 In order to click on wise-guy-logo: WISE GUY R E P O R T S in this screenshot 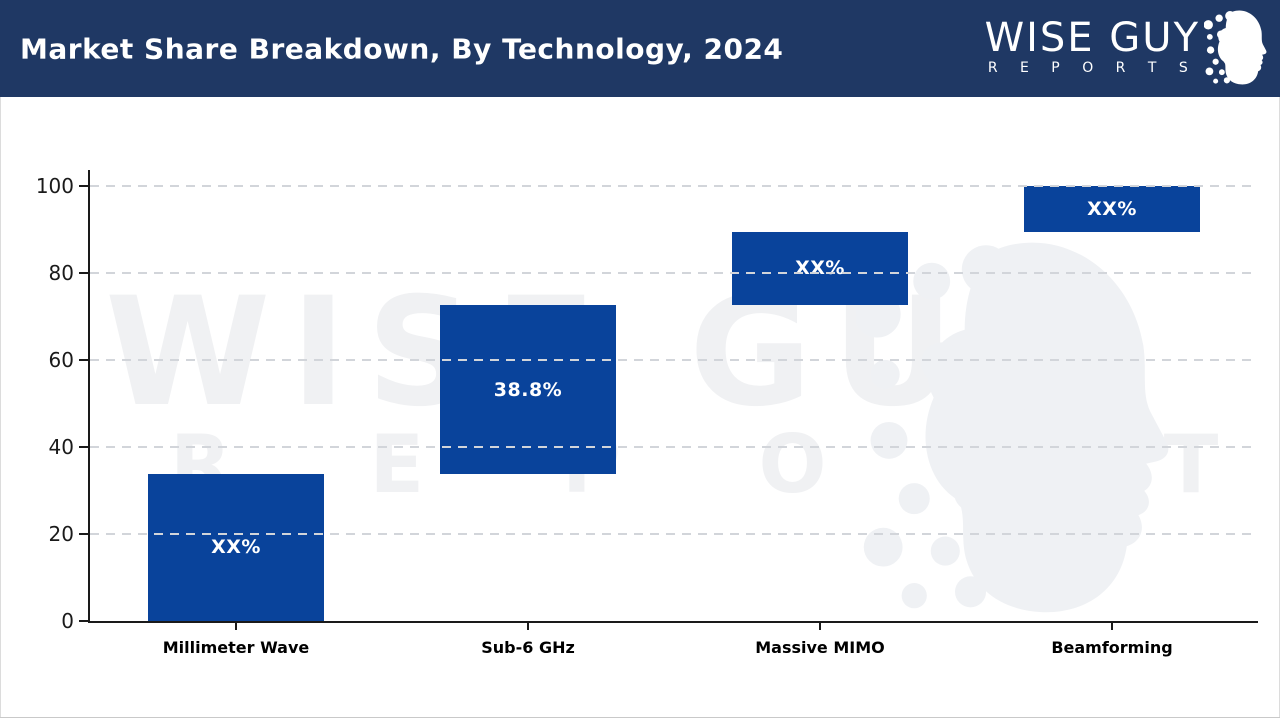, I will do `click(1127, 46)`.